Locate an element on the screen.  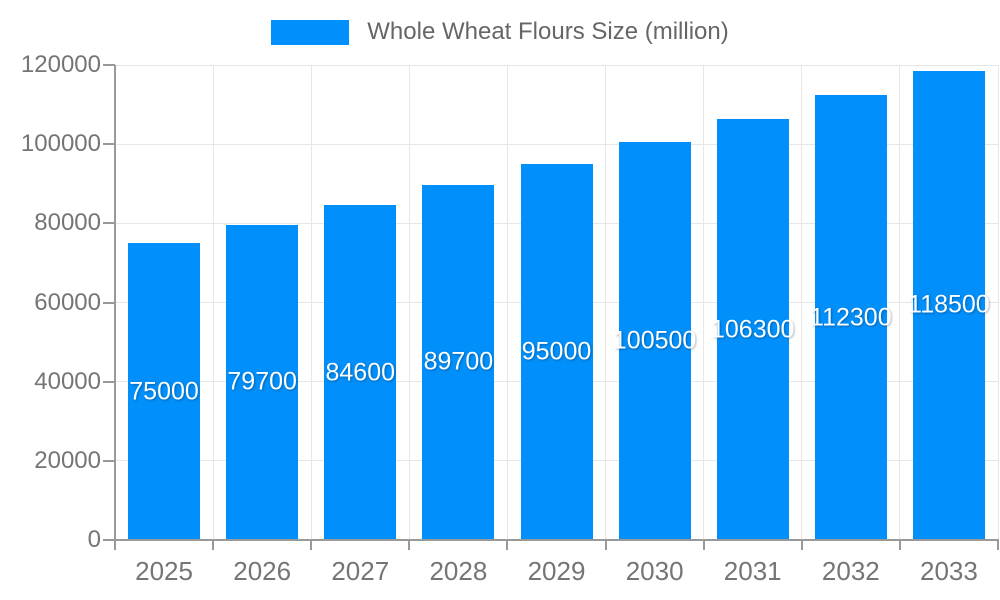
y-tick-label: 80000 is located at coordinates (67, 223).